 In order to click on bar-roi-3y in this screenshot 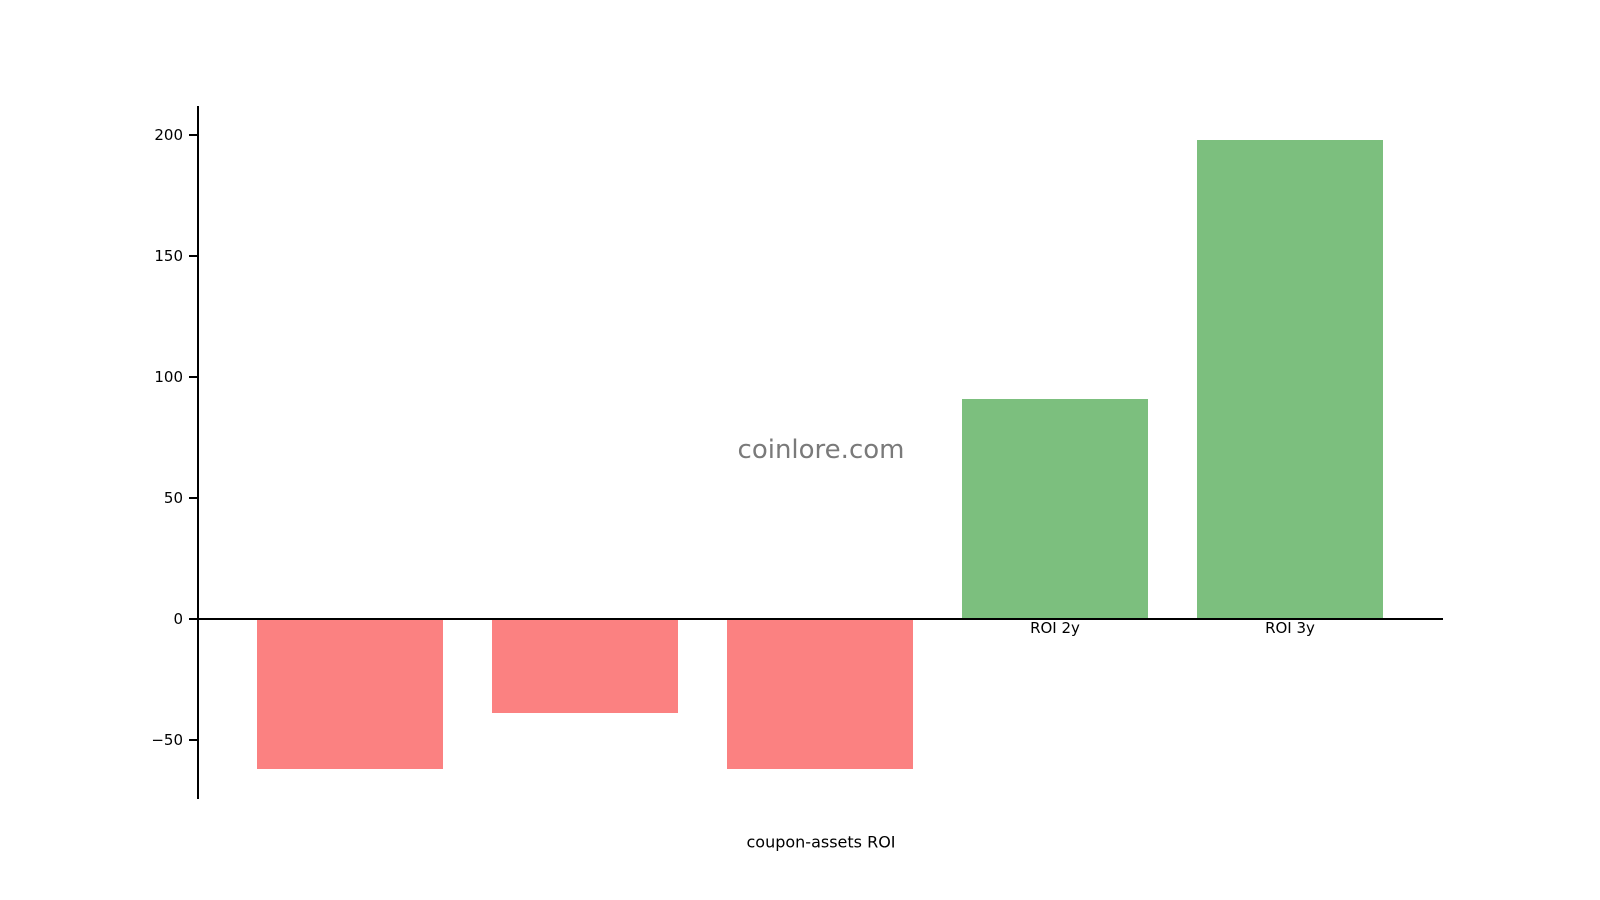, I will do `click(1290, 379)`.